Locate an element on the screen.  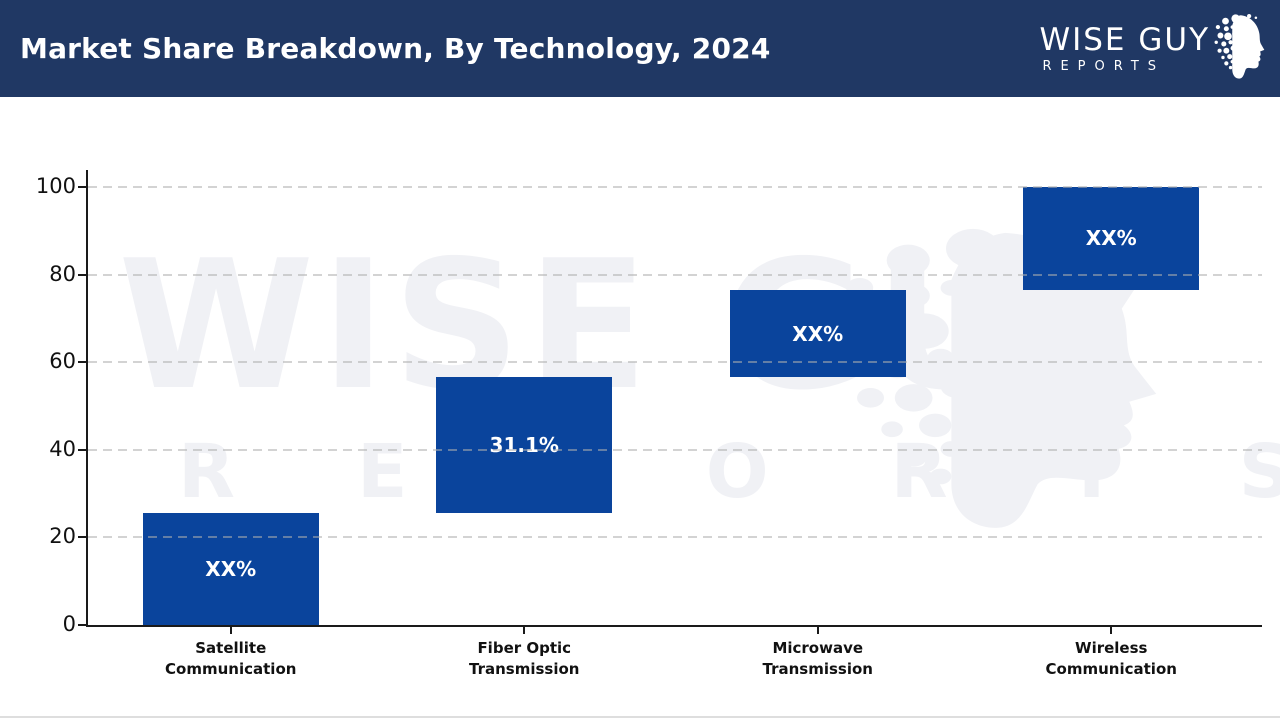
bar-satellite-communication: XX% is located at coordinates (230, 569).